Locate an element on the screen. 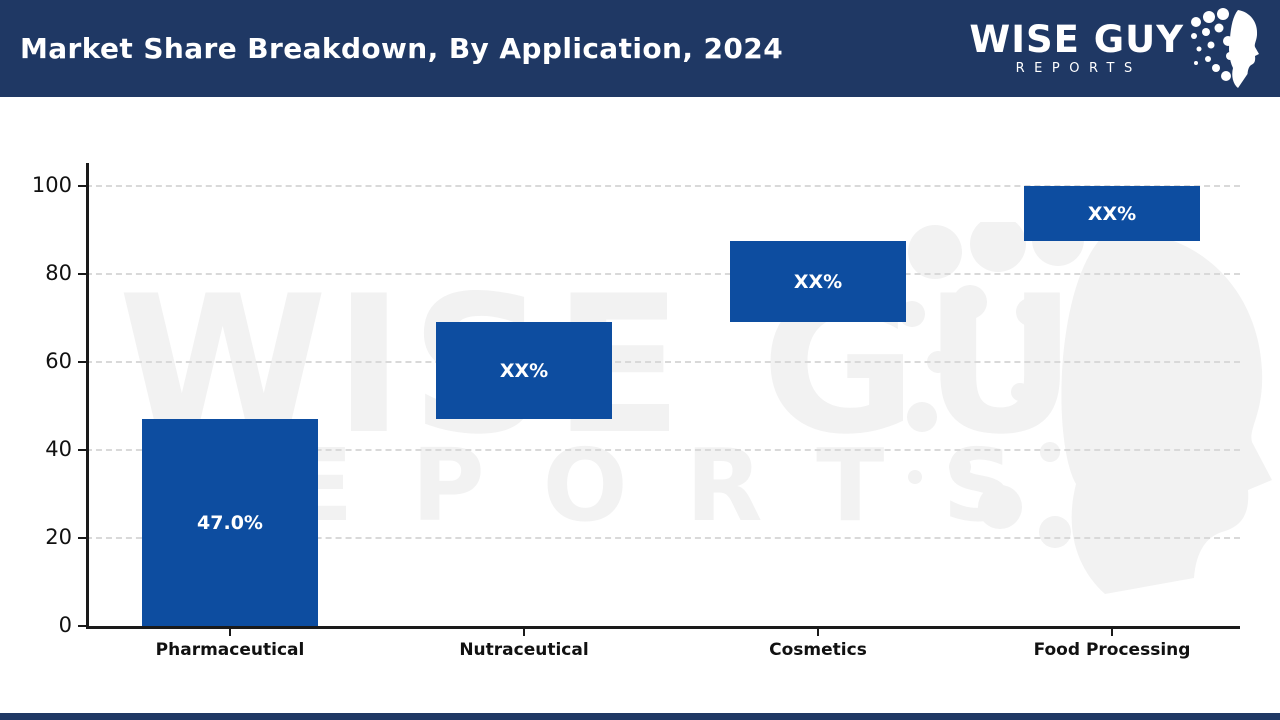 Image resolution: width=1280 pixels, height=720 pixels. y-tick-label-60: 60 is located at coordinates (58, 361).